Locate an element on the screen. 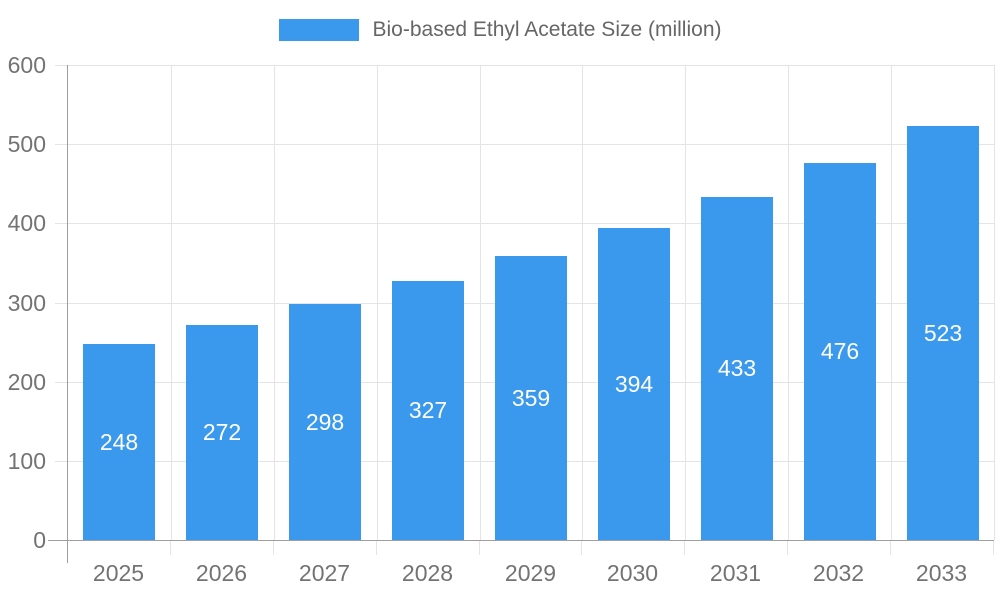 The height and width of the screenshot is (600, 1000). bar-value-label: 359 is located at coordinates (531, 397).